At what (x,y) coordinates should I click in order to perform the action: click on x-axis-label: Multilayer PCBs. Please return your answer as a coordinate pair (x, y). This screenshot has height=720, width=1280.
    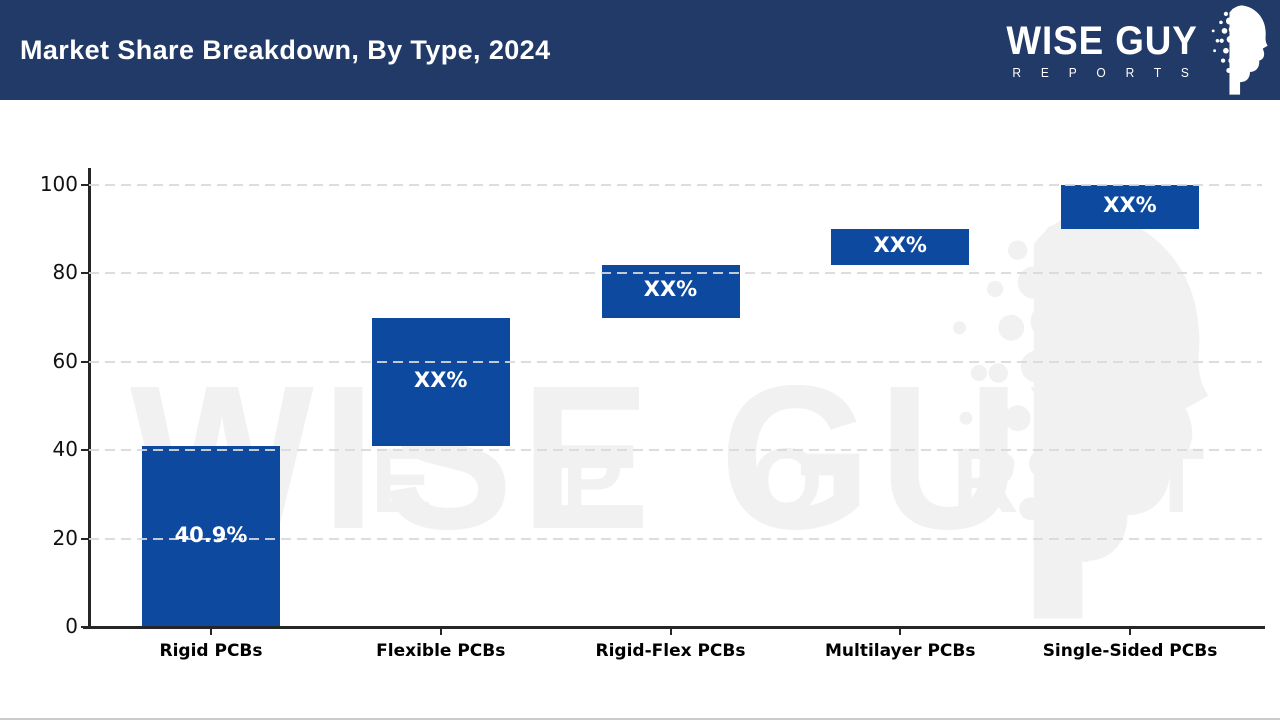
    Looking at the image, I should click on (900, 651).